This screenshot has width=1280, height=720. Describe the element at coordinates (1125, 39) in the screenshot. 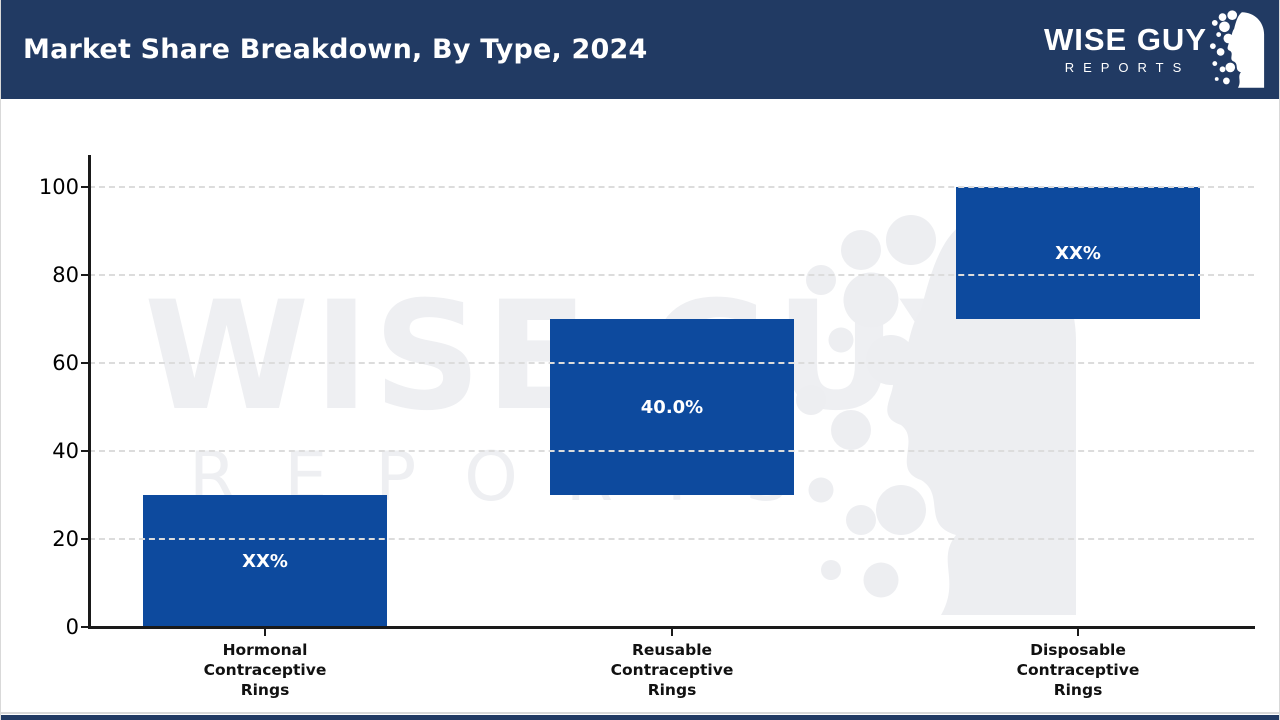

I see `brand-name: WISE GUY` at that location.